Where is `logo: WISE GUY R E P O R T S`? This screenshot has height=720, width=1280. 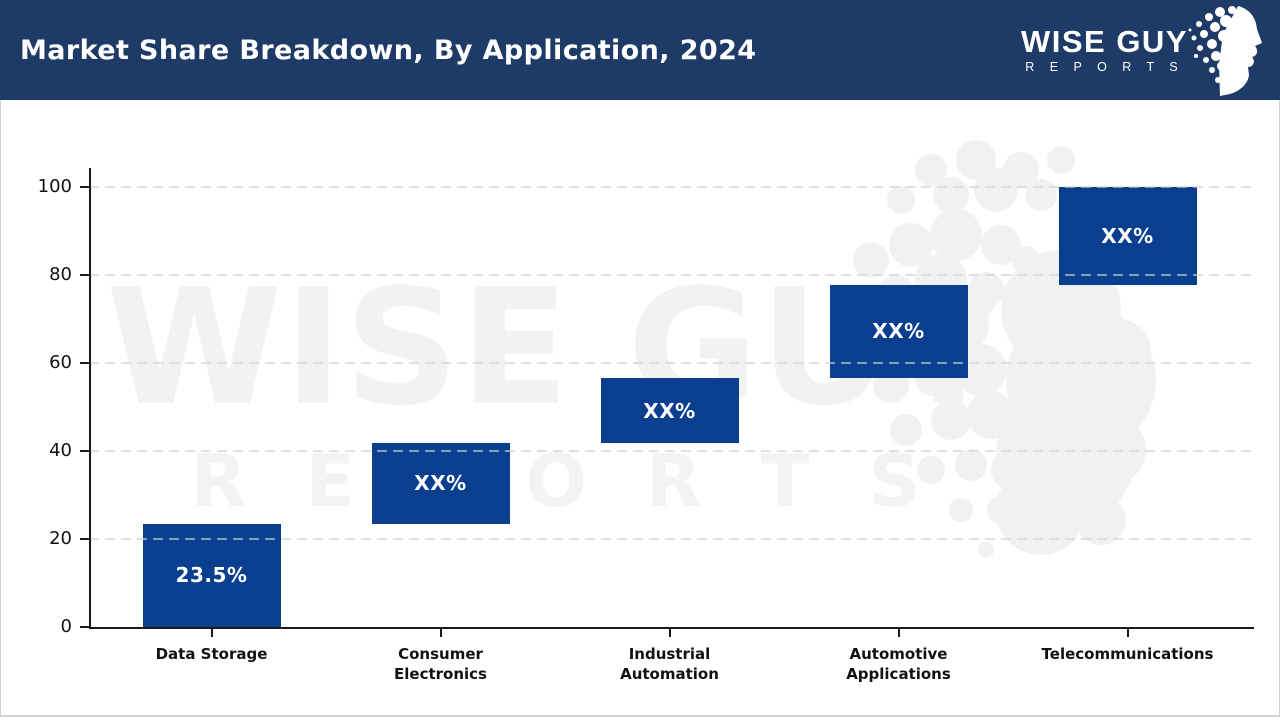
logo: WISE GUY R E P O R T S is located at coordinates (1143, 50).